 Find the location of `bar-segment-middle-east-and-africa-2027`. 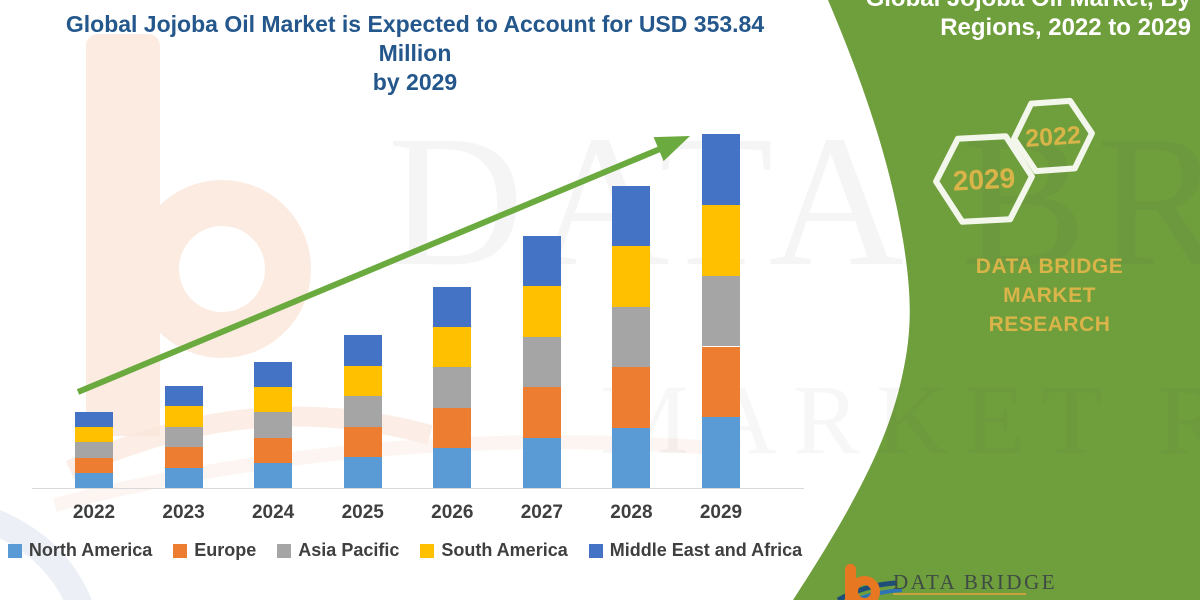

bar-segment-middle-east-and-africa-2027 is located at coordinates (541, 261).